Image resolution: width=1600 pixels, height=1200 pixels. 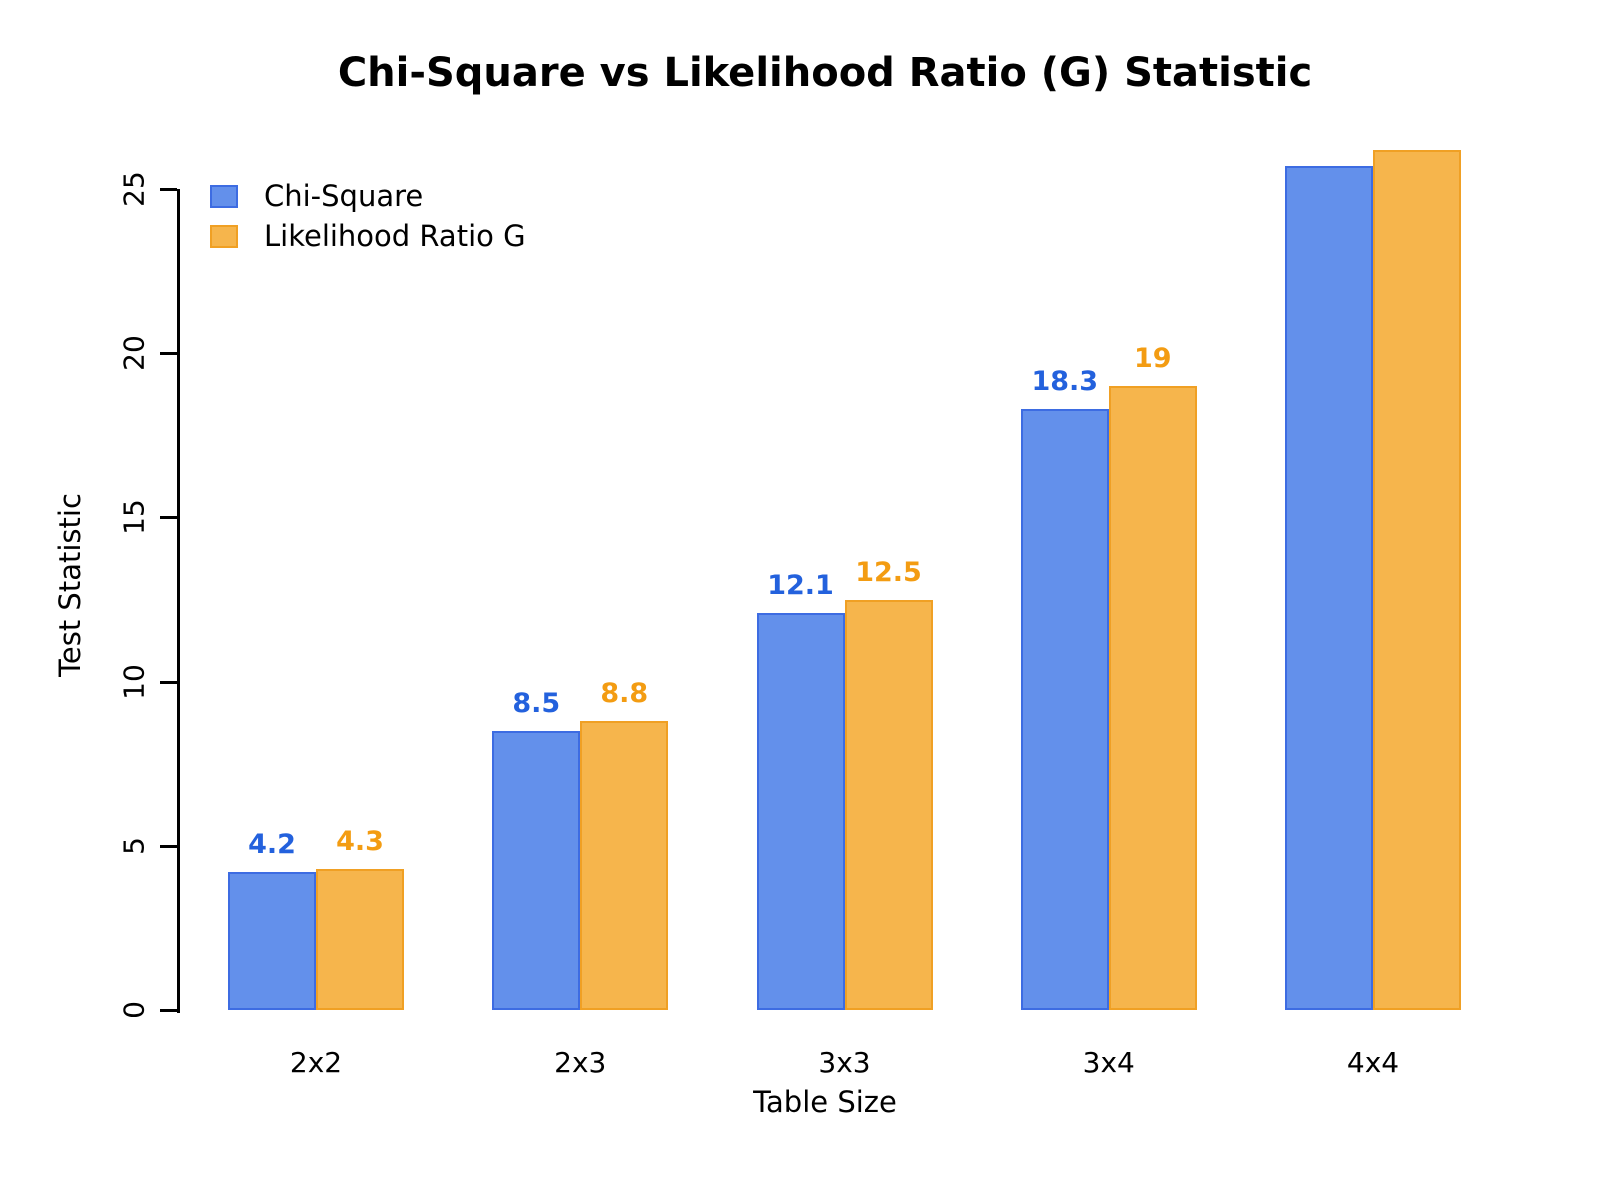 What do you see at coordinates (316, 1062) in the screenshot?
I see `x-label-2x2: 2x2` at bounding box center [316, 1062].